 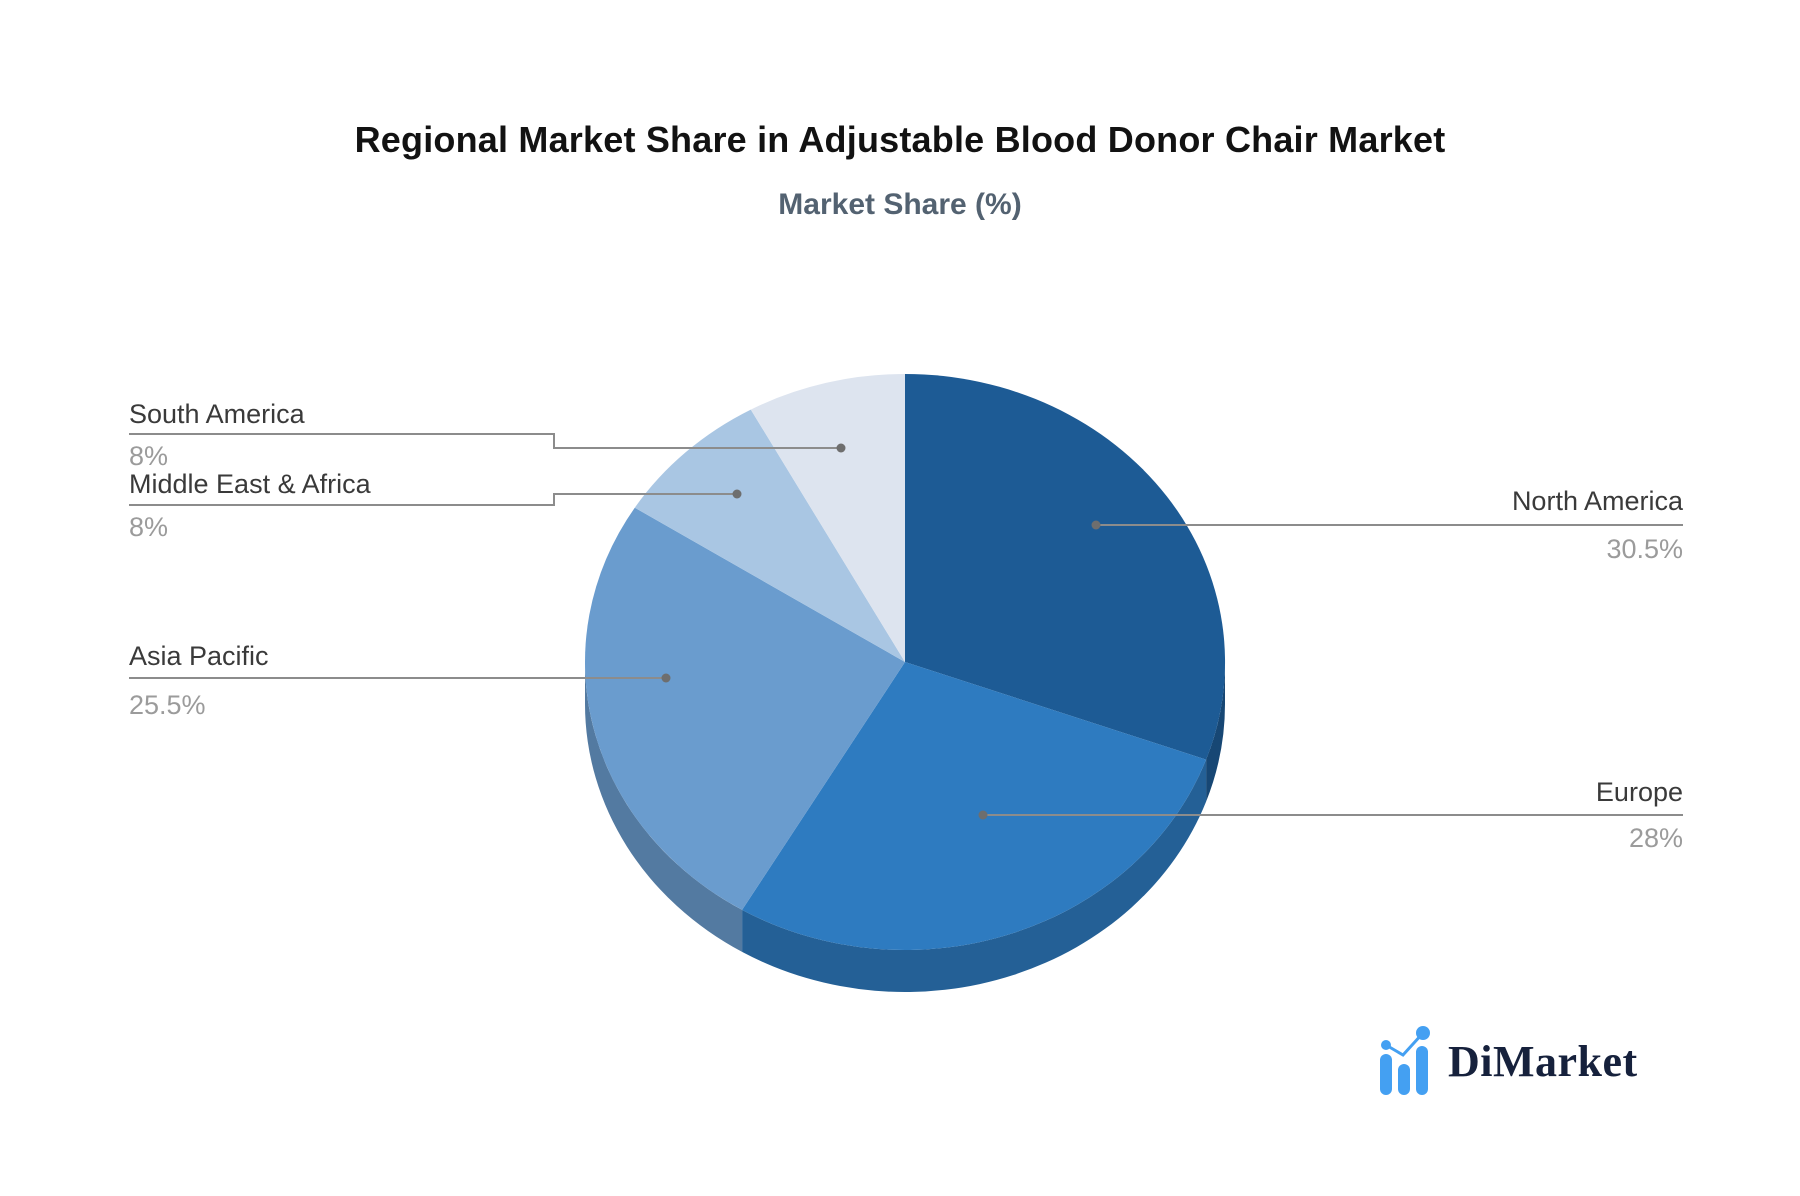 I want to click on pie-side-asia-pacific, so click(x=663, y=807).